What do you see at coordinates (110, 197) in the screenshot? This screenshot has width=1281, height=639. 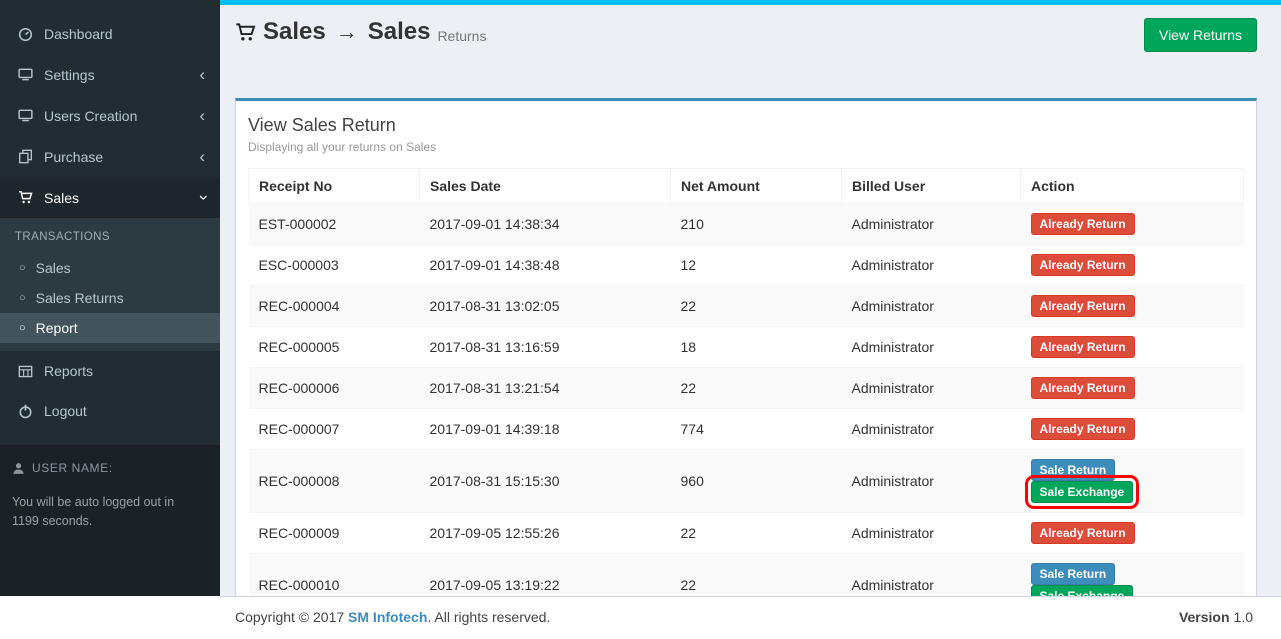 I see `sidebar-item-sales: Sales ‹` at bounding box center [110, 197].